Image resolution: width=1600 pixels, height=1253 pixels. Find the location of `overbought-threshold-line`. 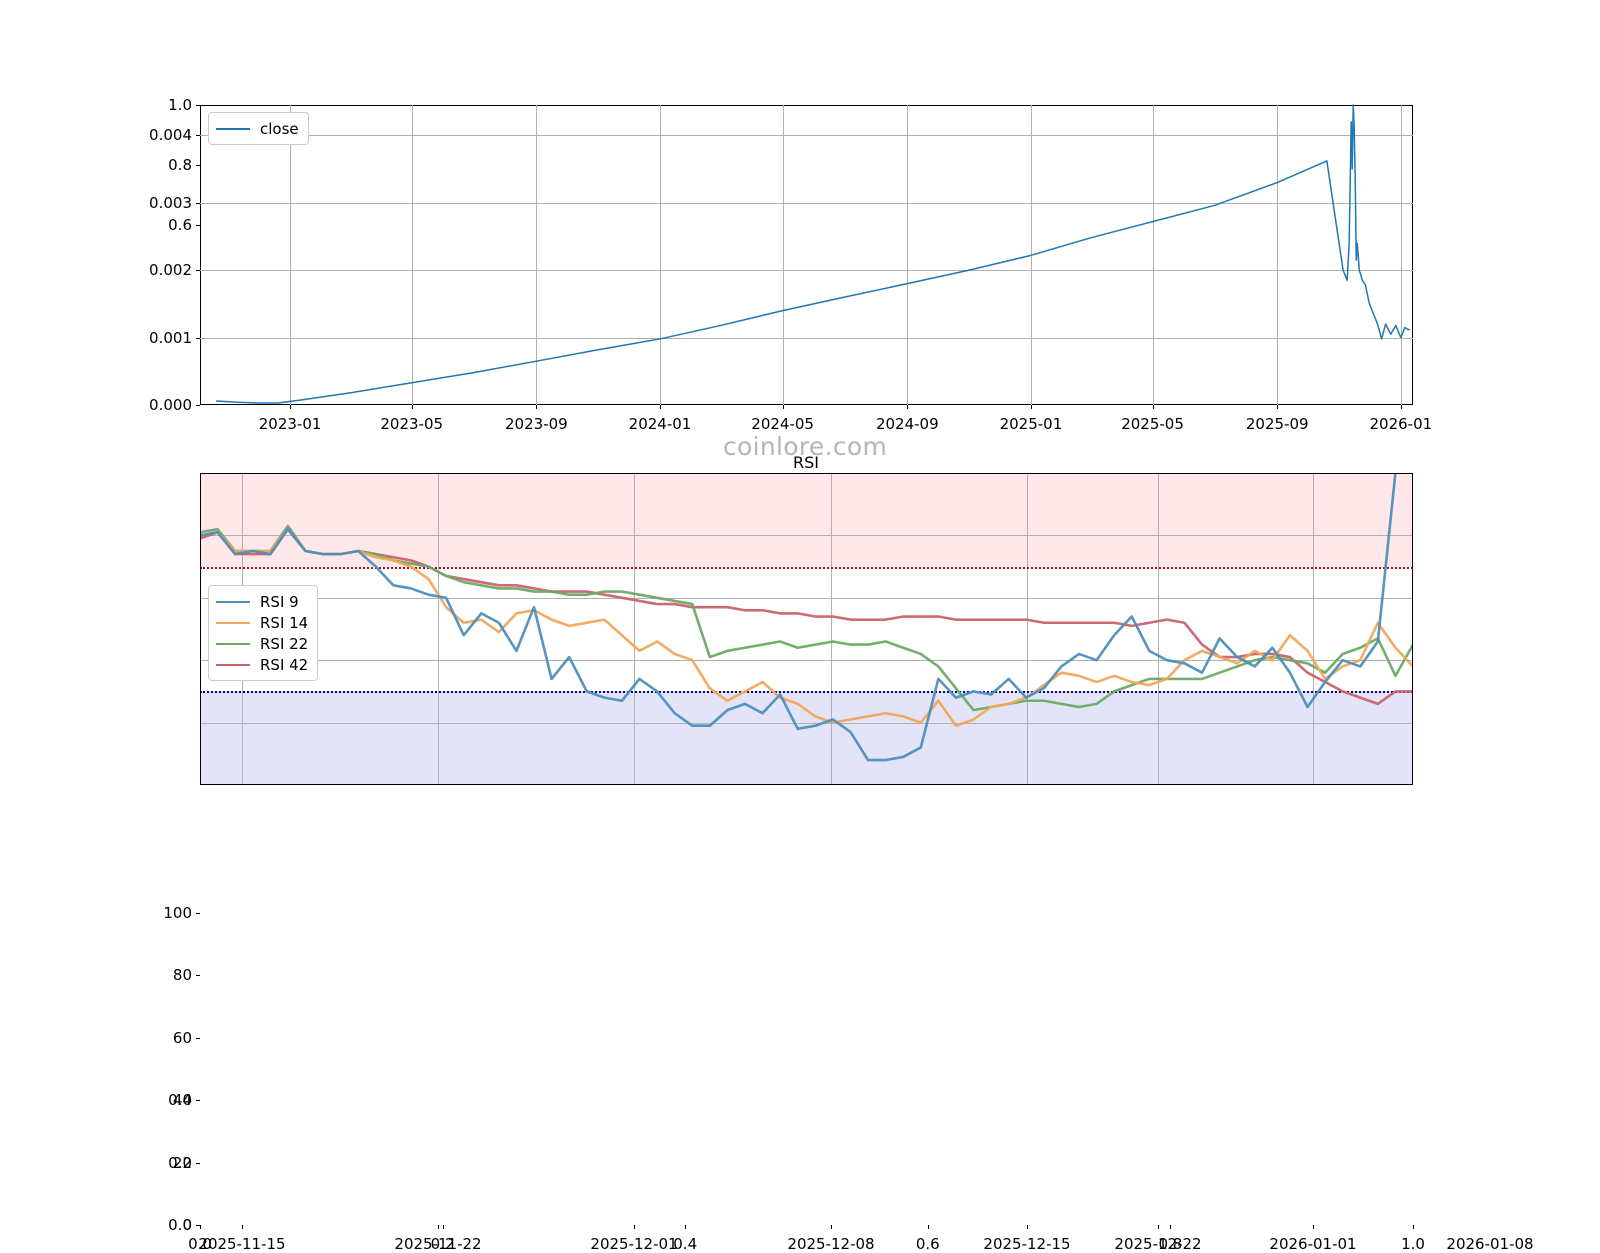

overbought-threshold-line is located at coordinates (806, 567).